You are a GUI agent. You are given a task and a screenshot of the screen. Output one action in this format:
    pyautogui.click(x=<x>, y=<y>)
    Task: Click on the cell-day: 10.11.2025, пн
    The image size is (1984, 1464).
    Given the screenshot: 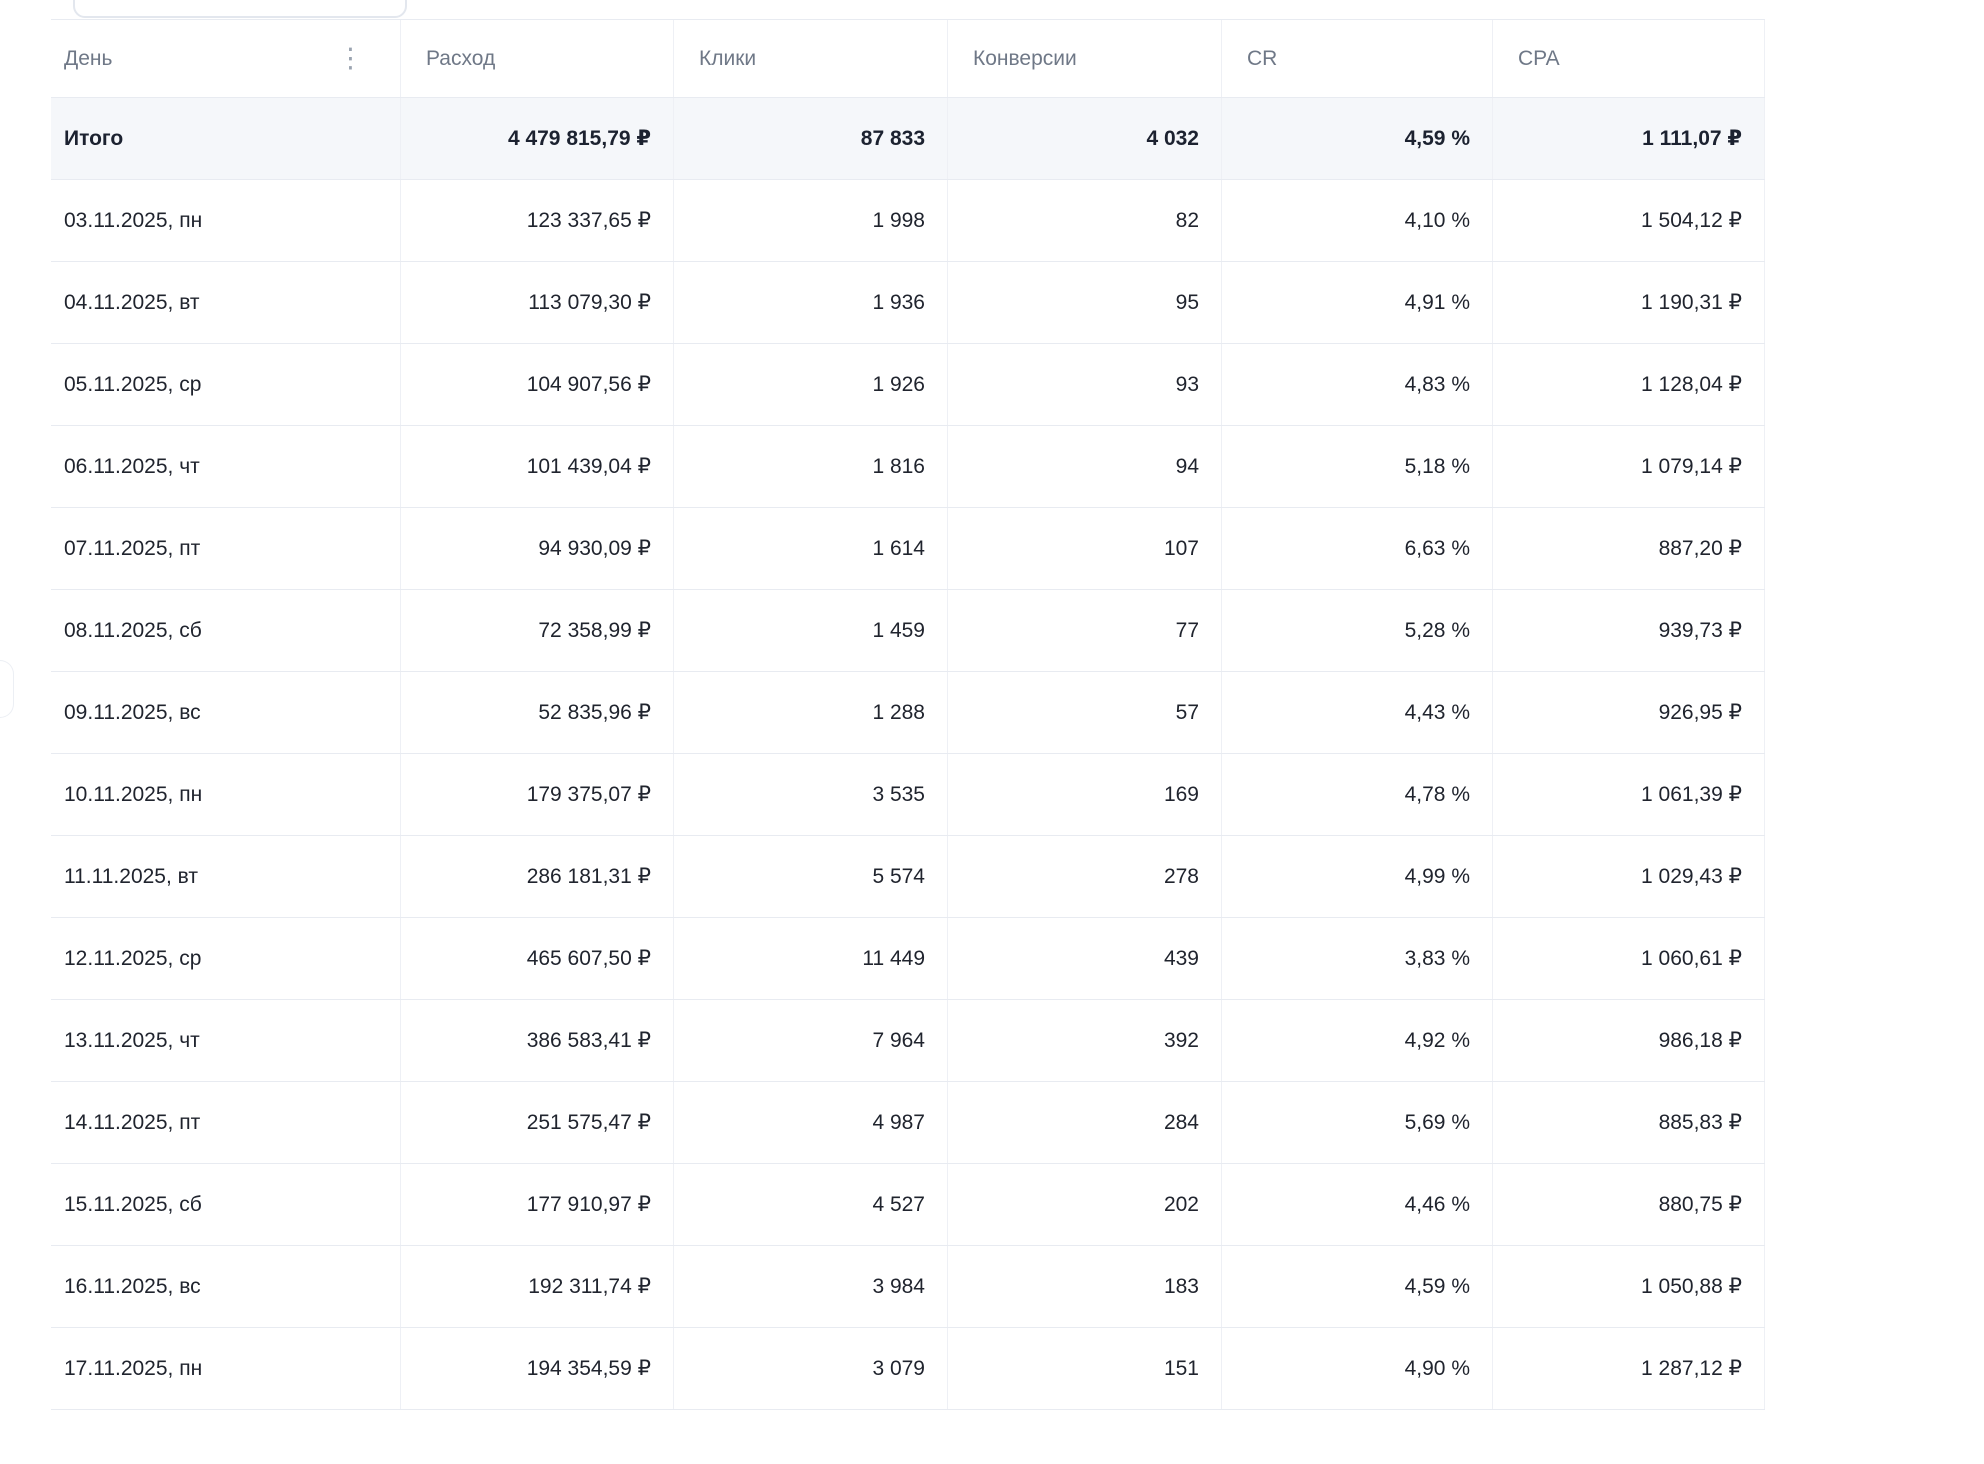 What is the action you would take?
    pyautogui.click(x=226, y=794)
    